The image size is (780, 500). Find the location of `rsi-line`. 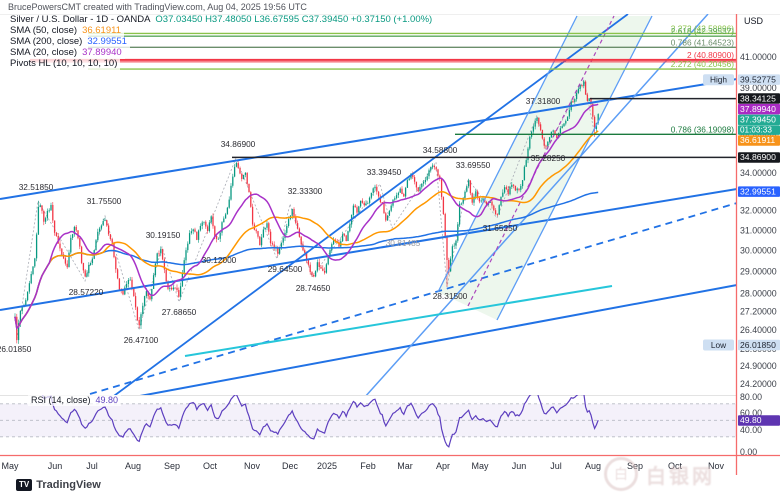

rsi-line is located at coordinates (320, 421).